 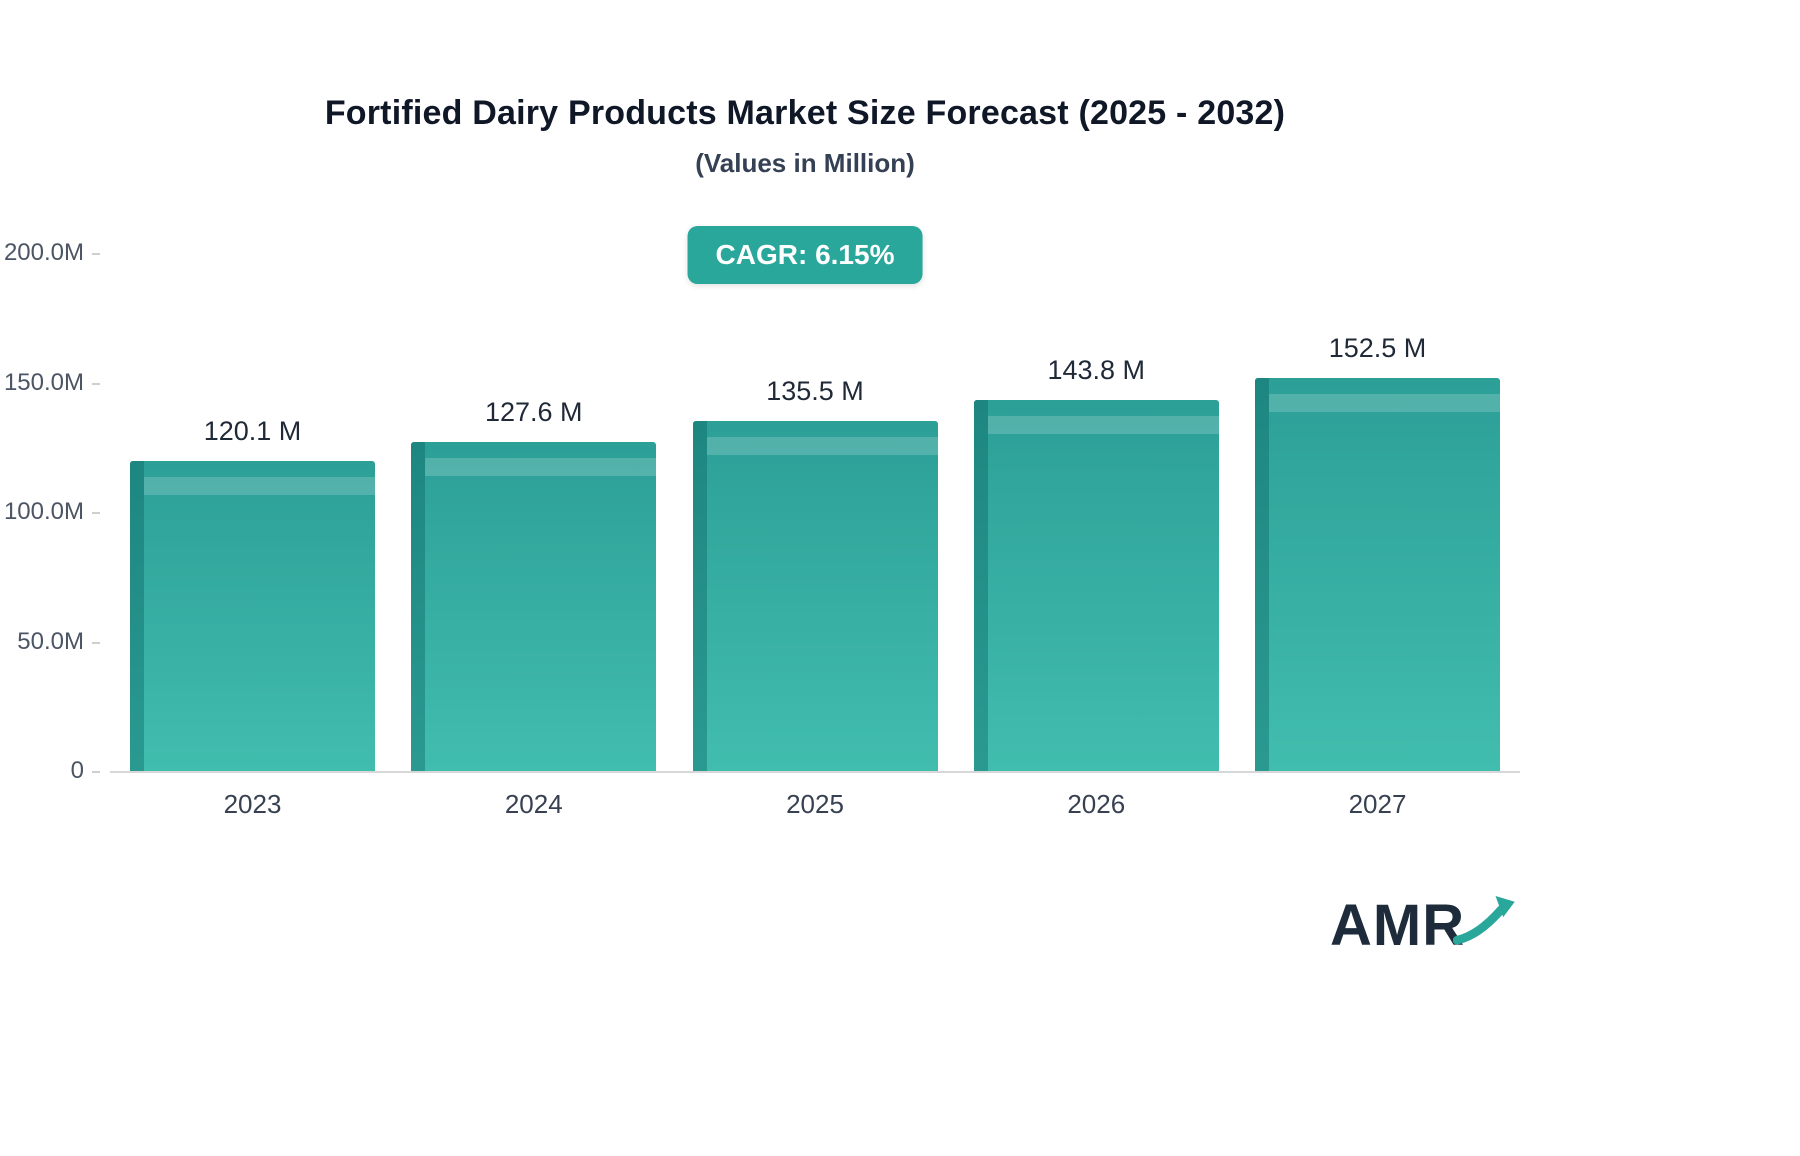 What do you see at coordinates (1377, 574) in the screenshot?
I see `bar-2027` at bounding box center [1377, 574].